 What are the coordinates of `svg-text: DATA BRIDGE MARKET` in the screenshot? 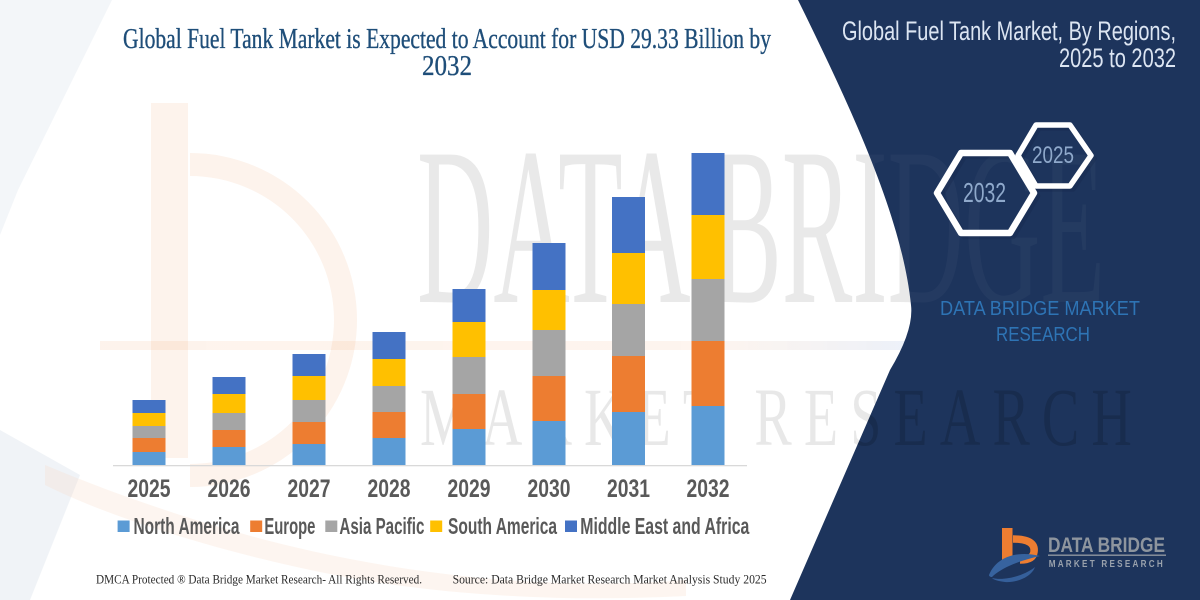 It's located at (1040, 309).